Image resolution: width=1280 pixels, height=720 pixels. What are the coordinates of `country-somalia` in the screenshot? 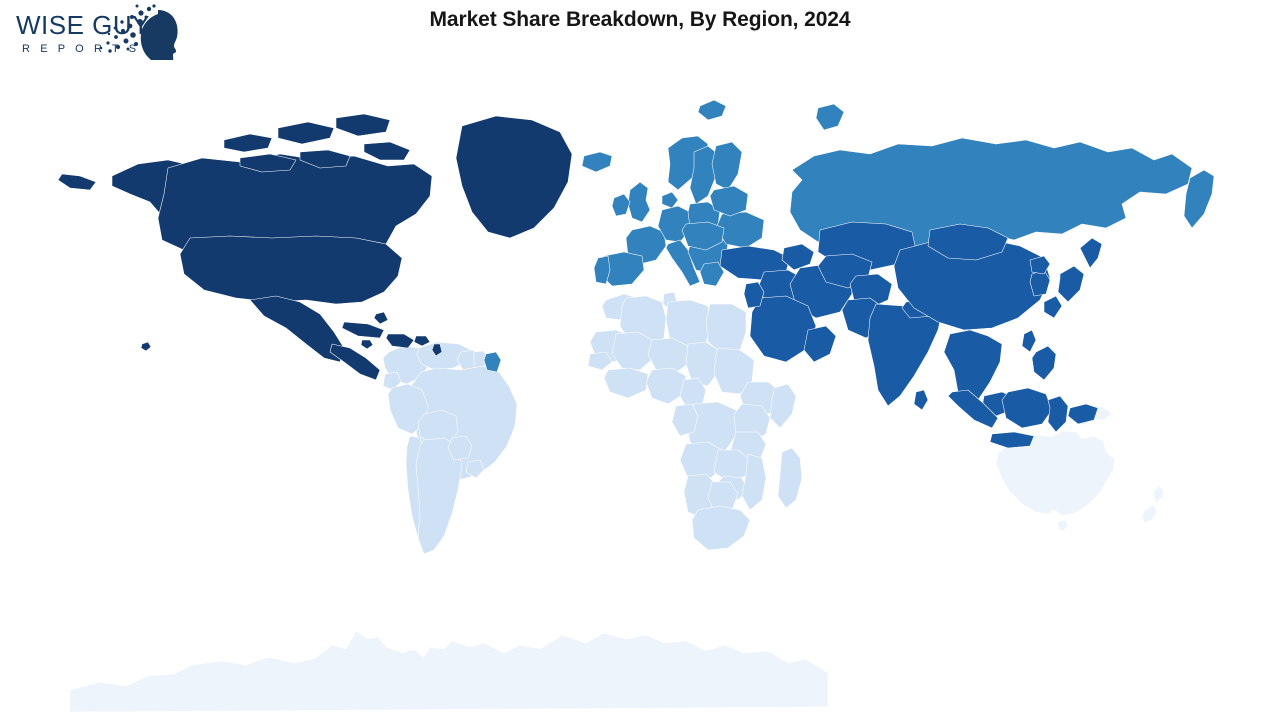 It's located at (783, 406).